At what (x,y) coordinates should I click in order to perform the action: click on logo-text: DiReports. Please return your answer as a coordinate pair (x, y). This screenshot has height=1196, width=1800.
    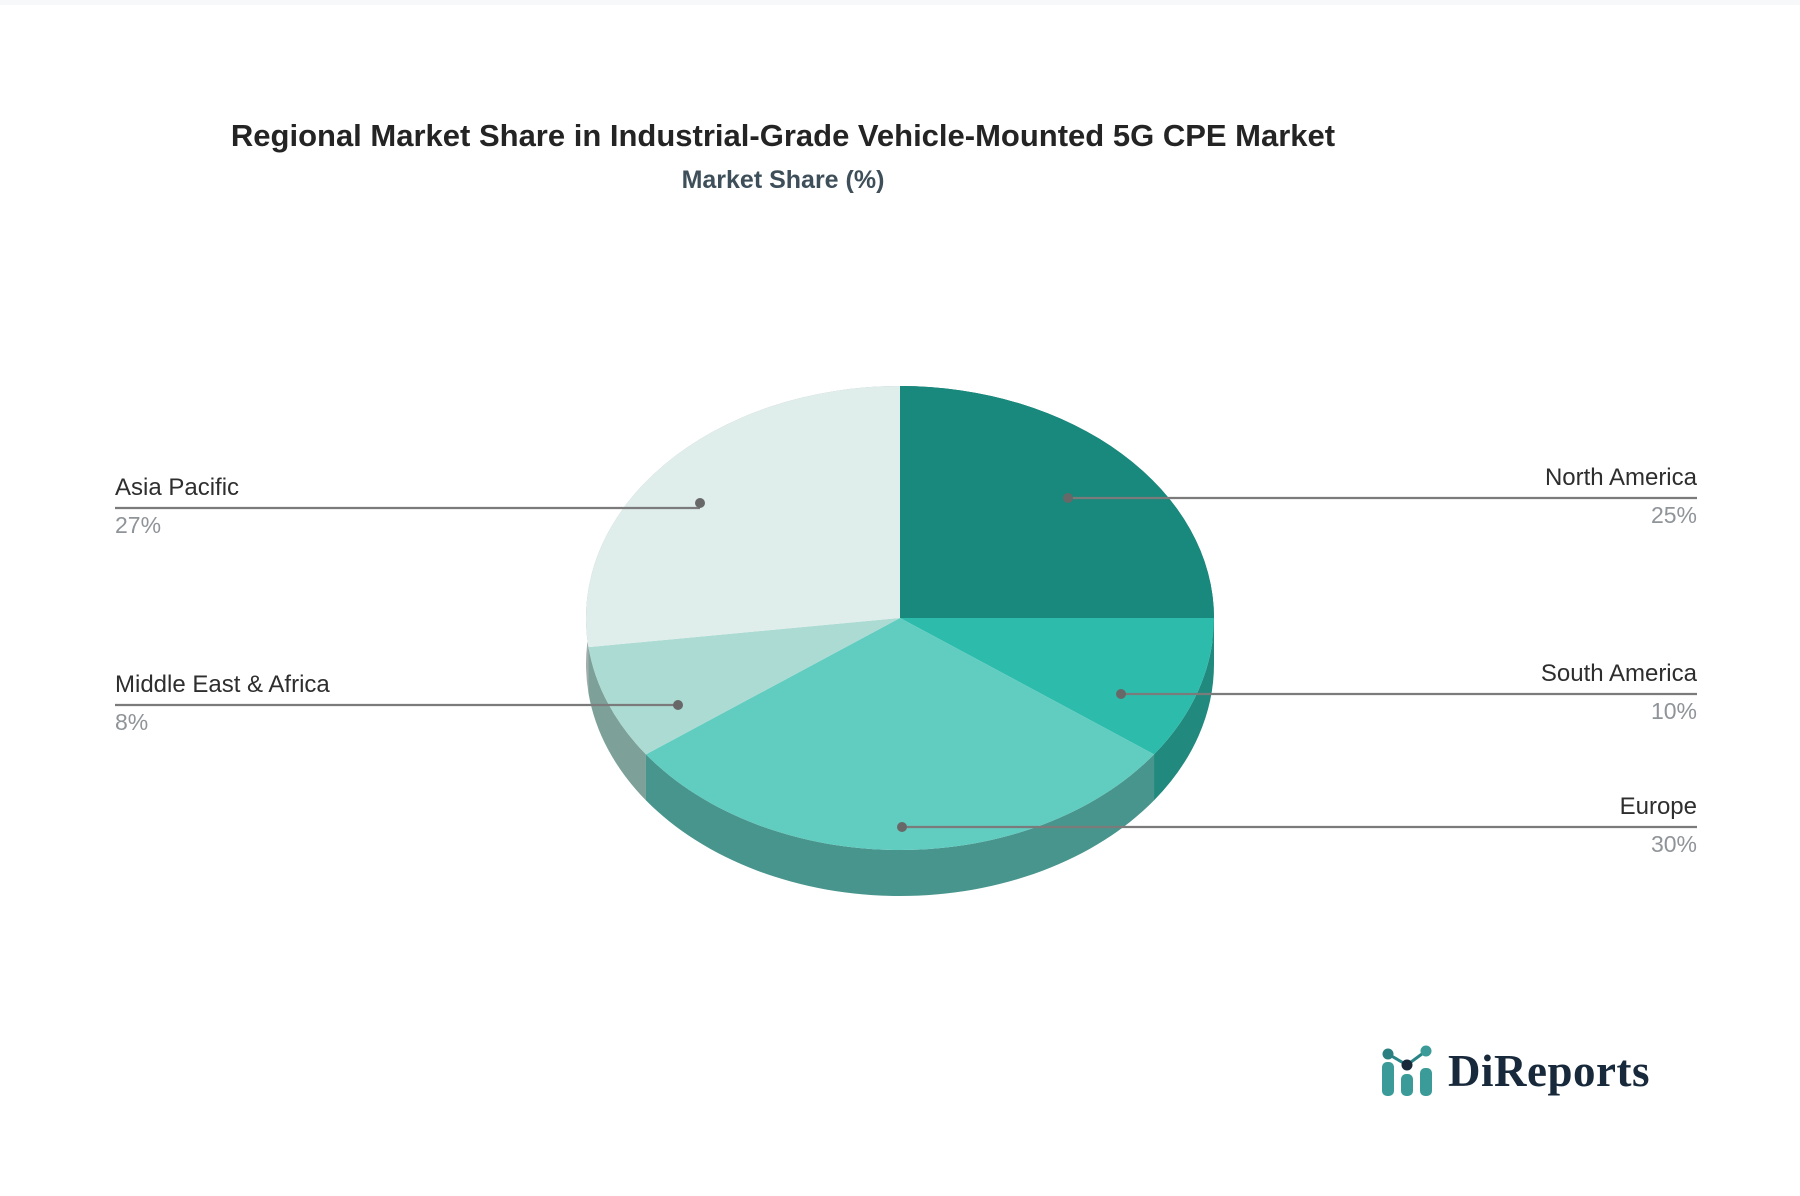
    Looking at the image, I should click on (1549, 1071).